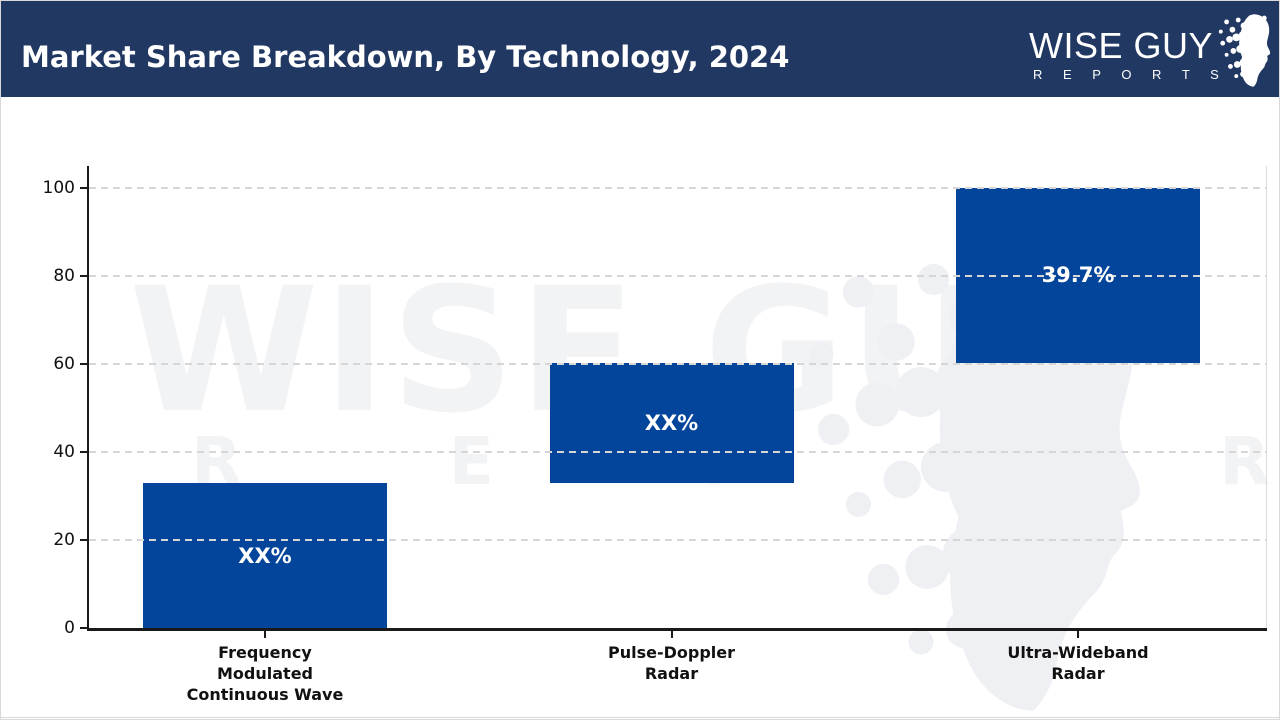 Image resolution: width=1280 pixels, height=720 pixels. I want to click on x-axis-line, so click(677, 629).